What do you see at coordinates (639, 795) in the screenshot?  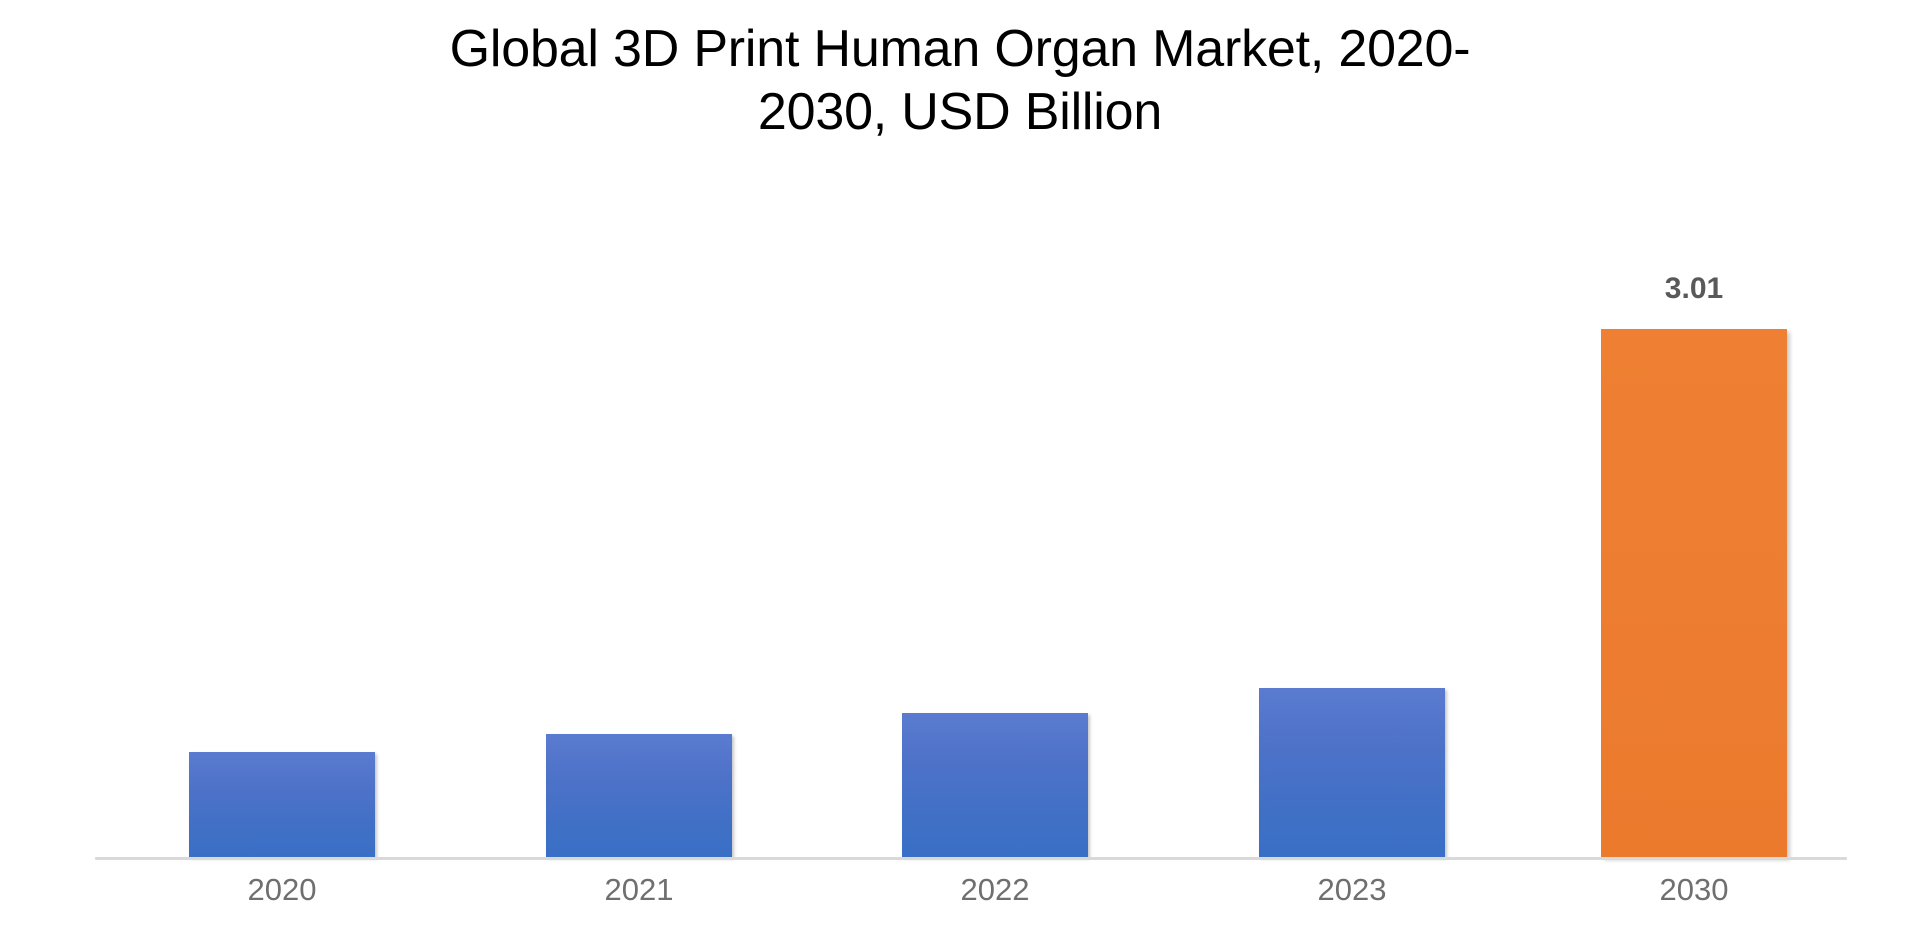 I see `bar-2021` at bounding box center [639, 795].